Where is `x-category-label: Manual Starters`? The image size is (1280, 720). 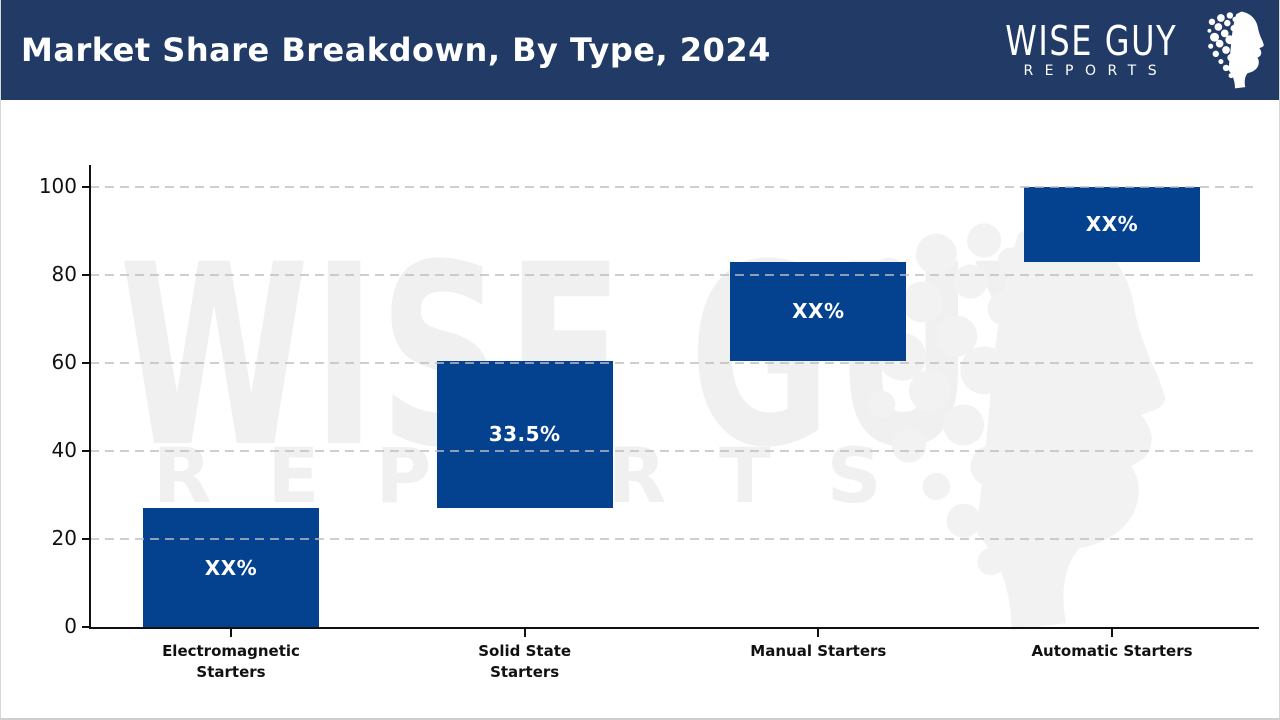 x-category-label: Manual Starters is located at coordinates (818, 651).